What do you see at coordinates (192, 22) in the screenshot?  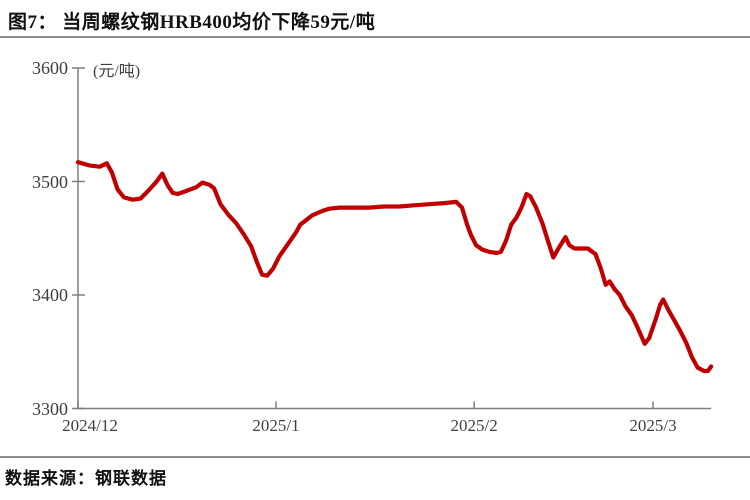 I see `figure-title: 图7： 当周螺纹钢HRB400均价下降59元/吨` at bounding box center [192, 22].